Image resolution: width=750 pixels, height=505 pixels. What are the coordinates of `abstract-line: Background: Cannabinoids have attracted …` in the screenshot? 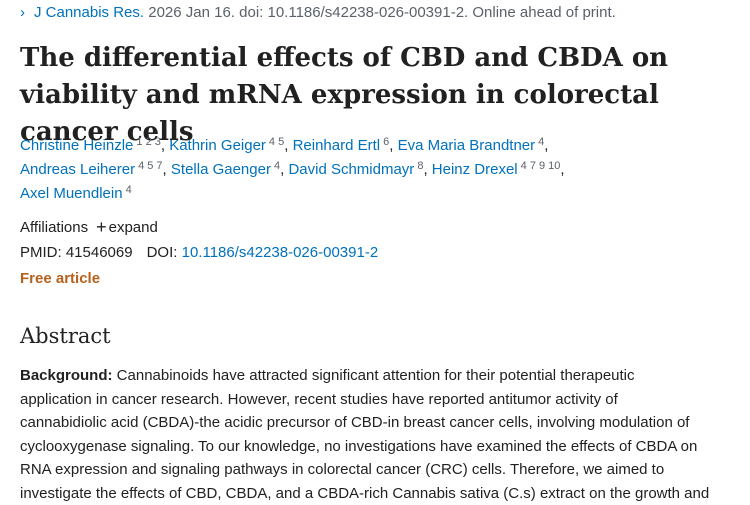 It's located at (376, 376).